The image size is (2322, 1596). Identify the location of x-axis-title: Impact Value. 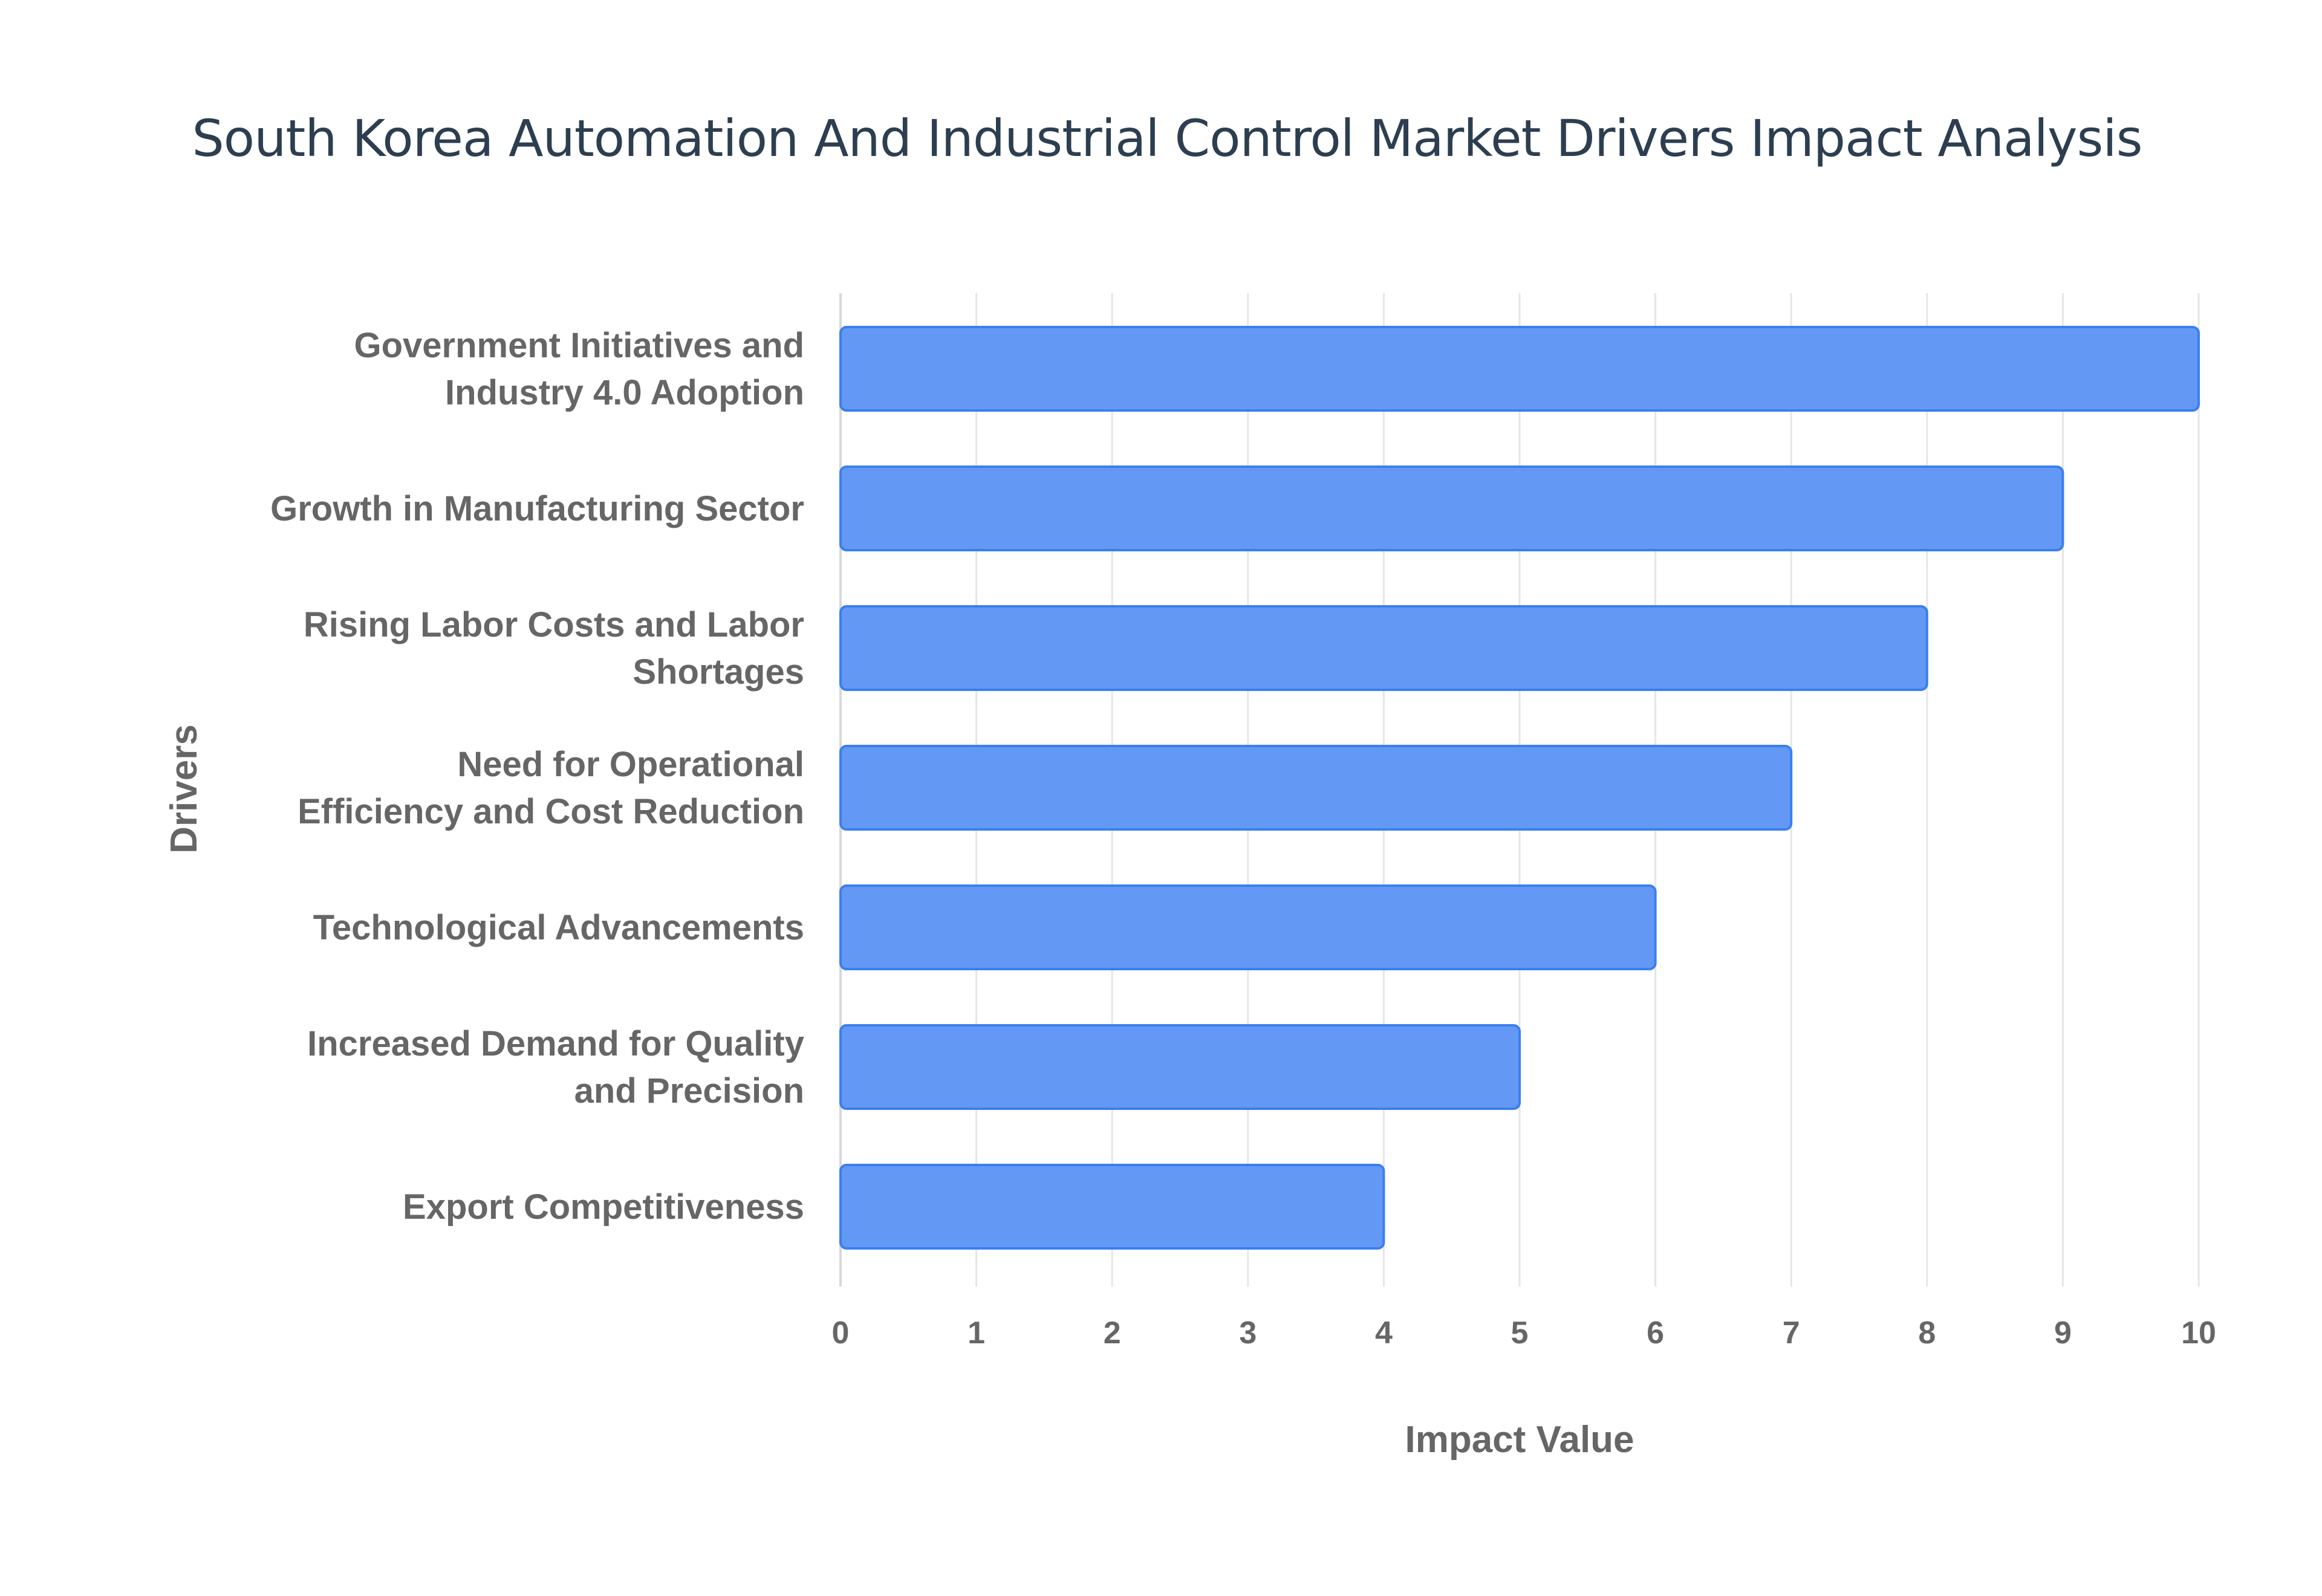
(1519, 1440).